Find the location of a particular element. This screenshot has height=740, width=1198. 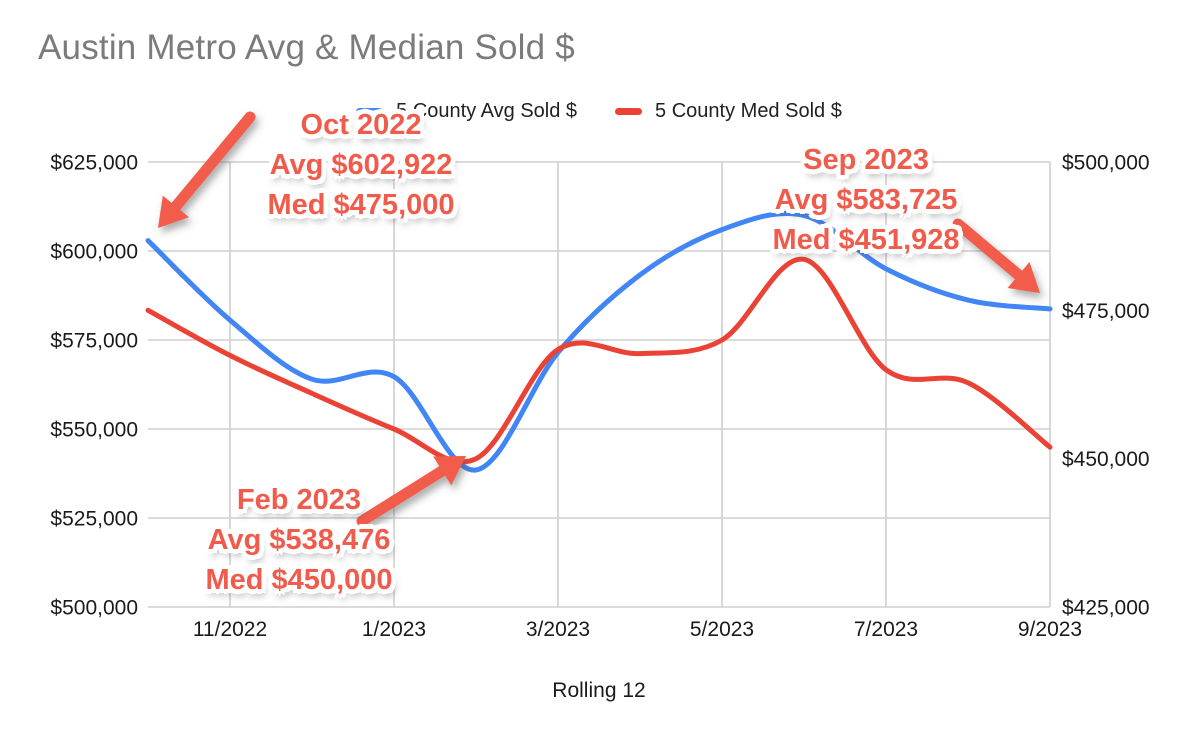

right-axis-tick-label: $475,000 is located at coordinates (1106, 311).